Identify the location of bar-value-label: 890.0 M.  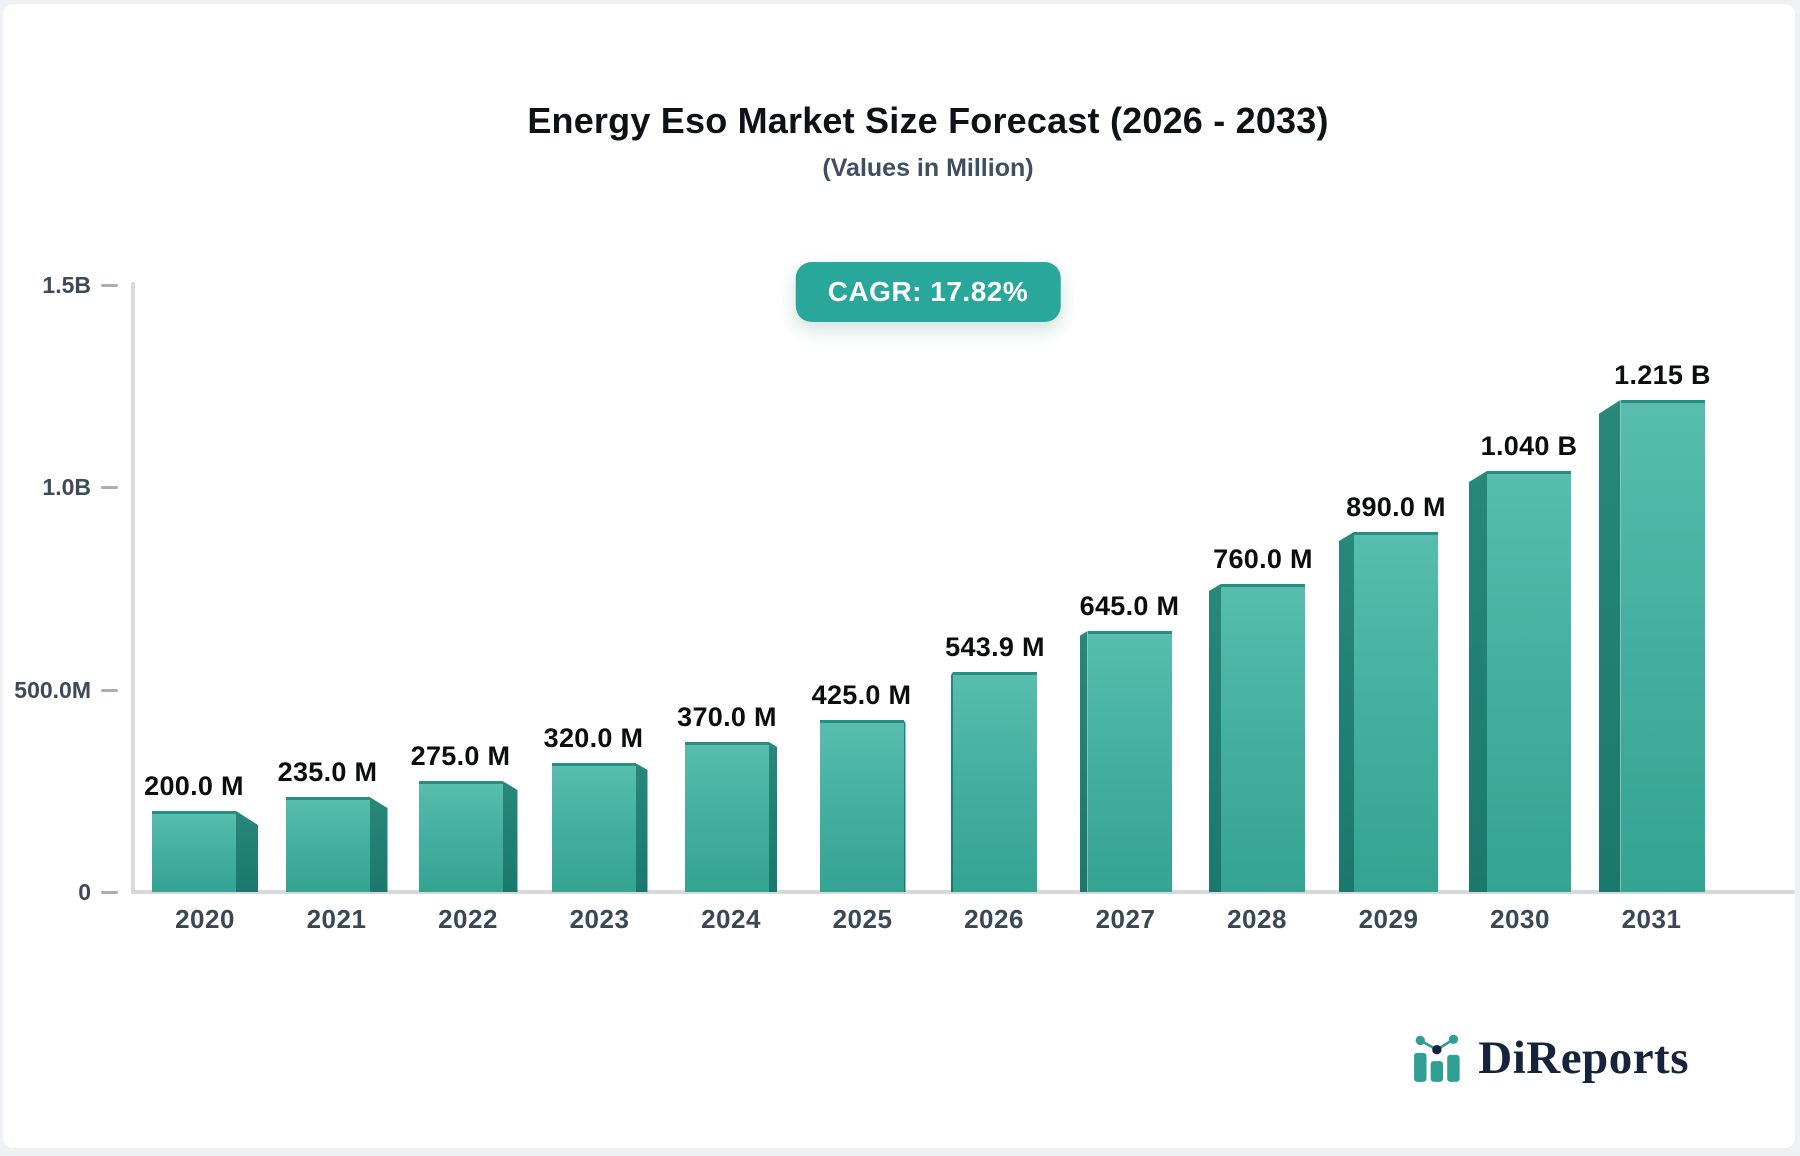
(1396, 507).